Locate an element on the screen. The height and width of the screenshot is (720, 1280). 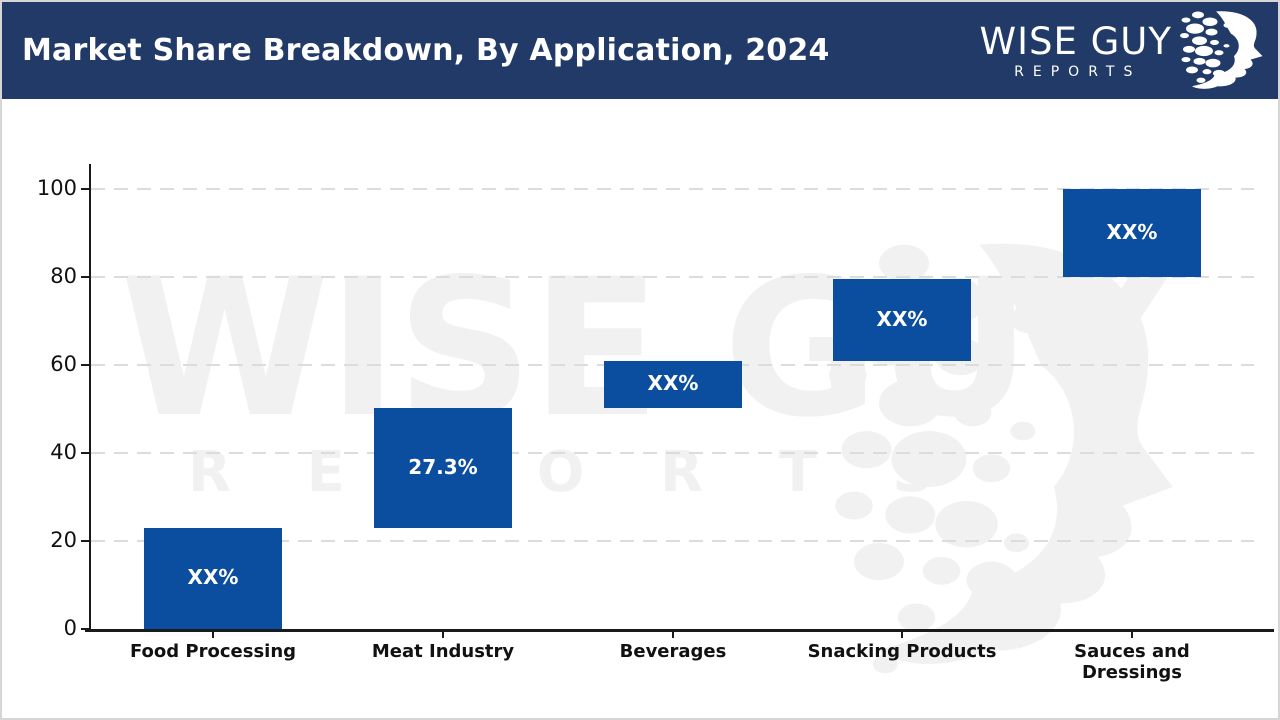
brand-logo: WISE GUY REPORTS is located at coordinates (1125, 51).